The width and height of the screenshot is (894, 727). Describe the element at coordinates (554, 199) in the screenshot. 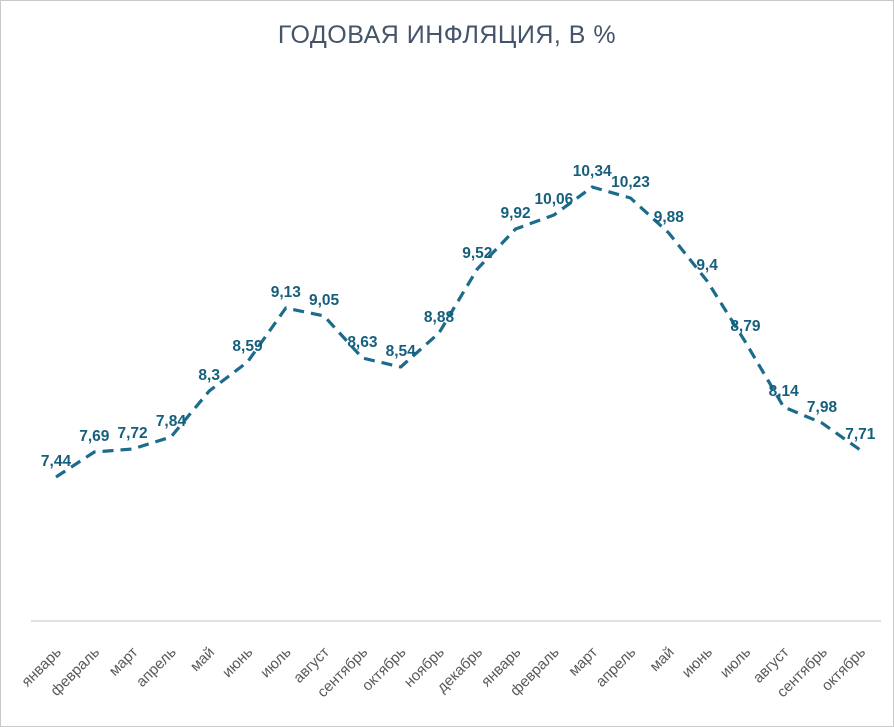

I see `data-point-label: 10,06` at that location.